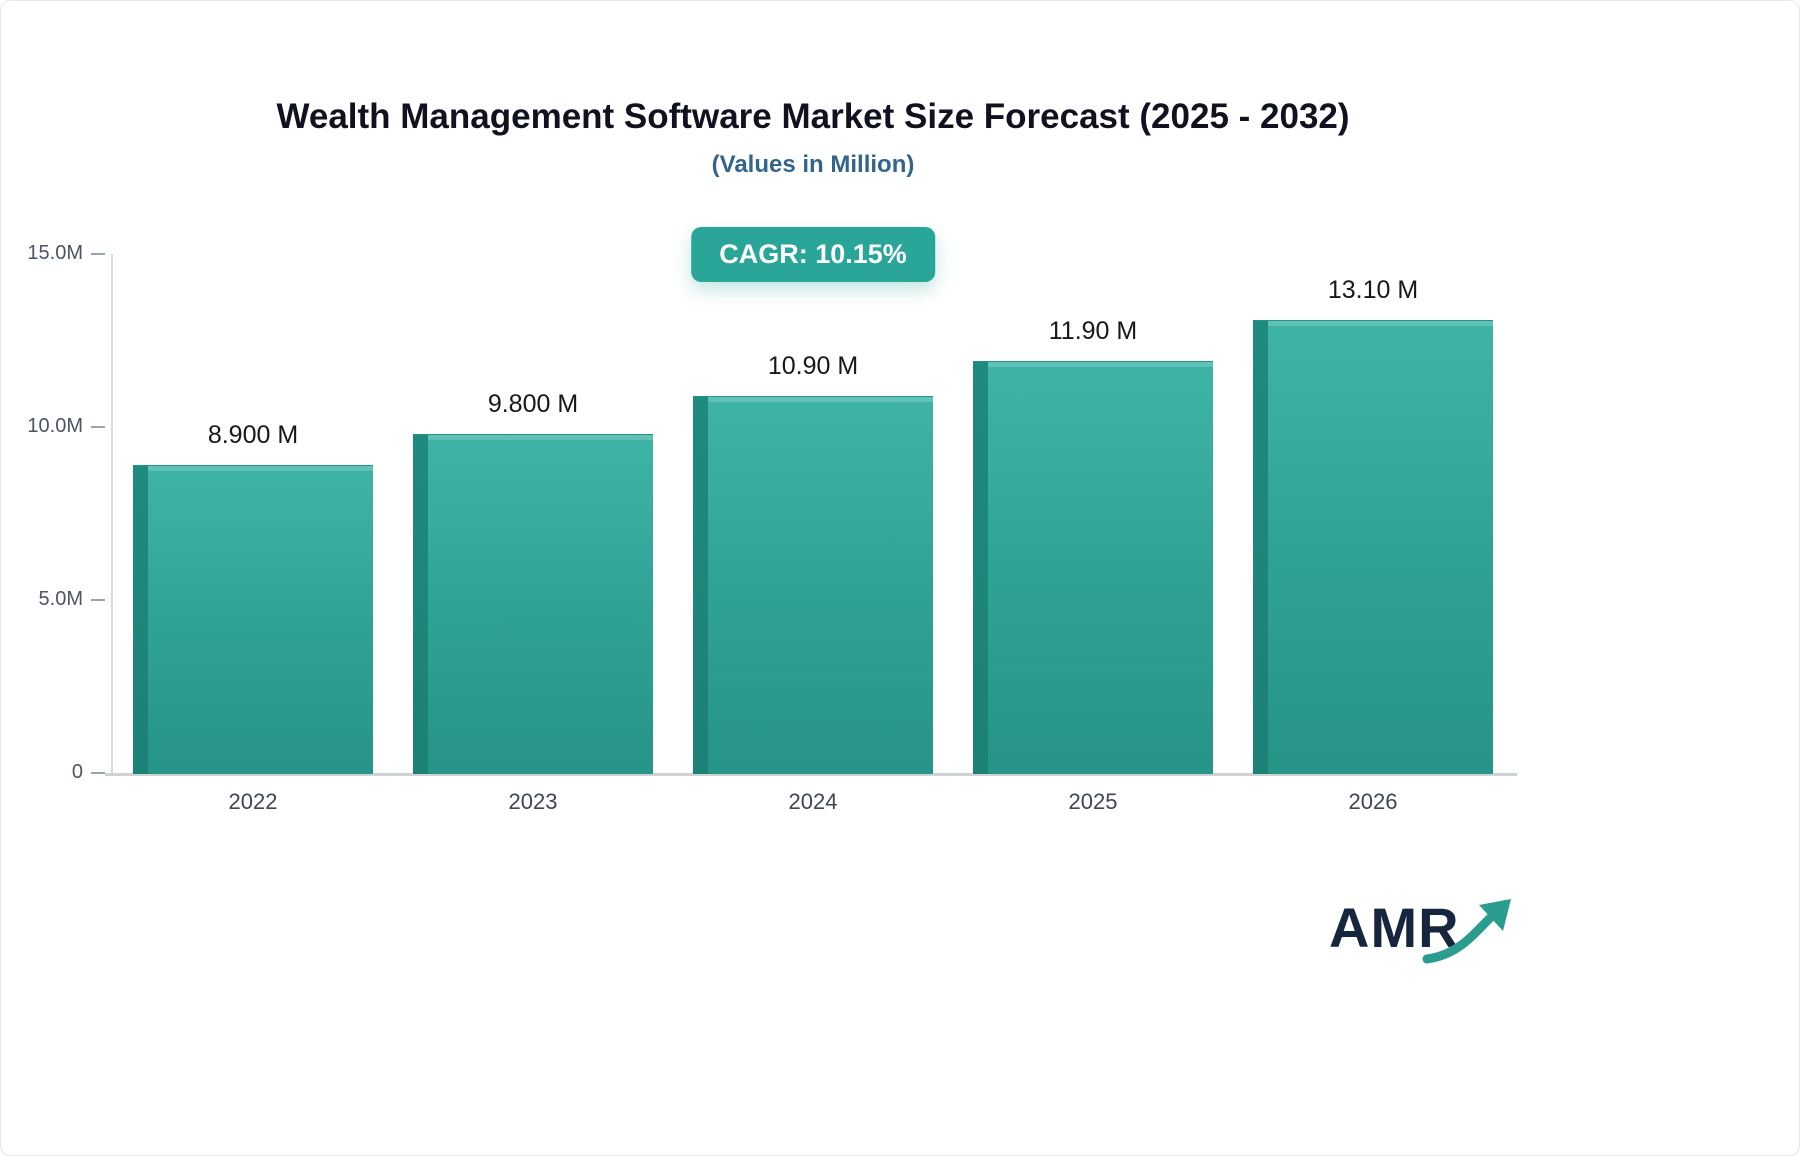 This screenshot has width=1800, height=1156. Describe the element at coordinates (55, 426) in the screenshot. I see `y-tick-label: 10.0M` at that location.